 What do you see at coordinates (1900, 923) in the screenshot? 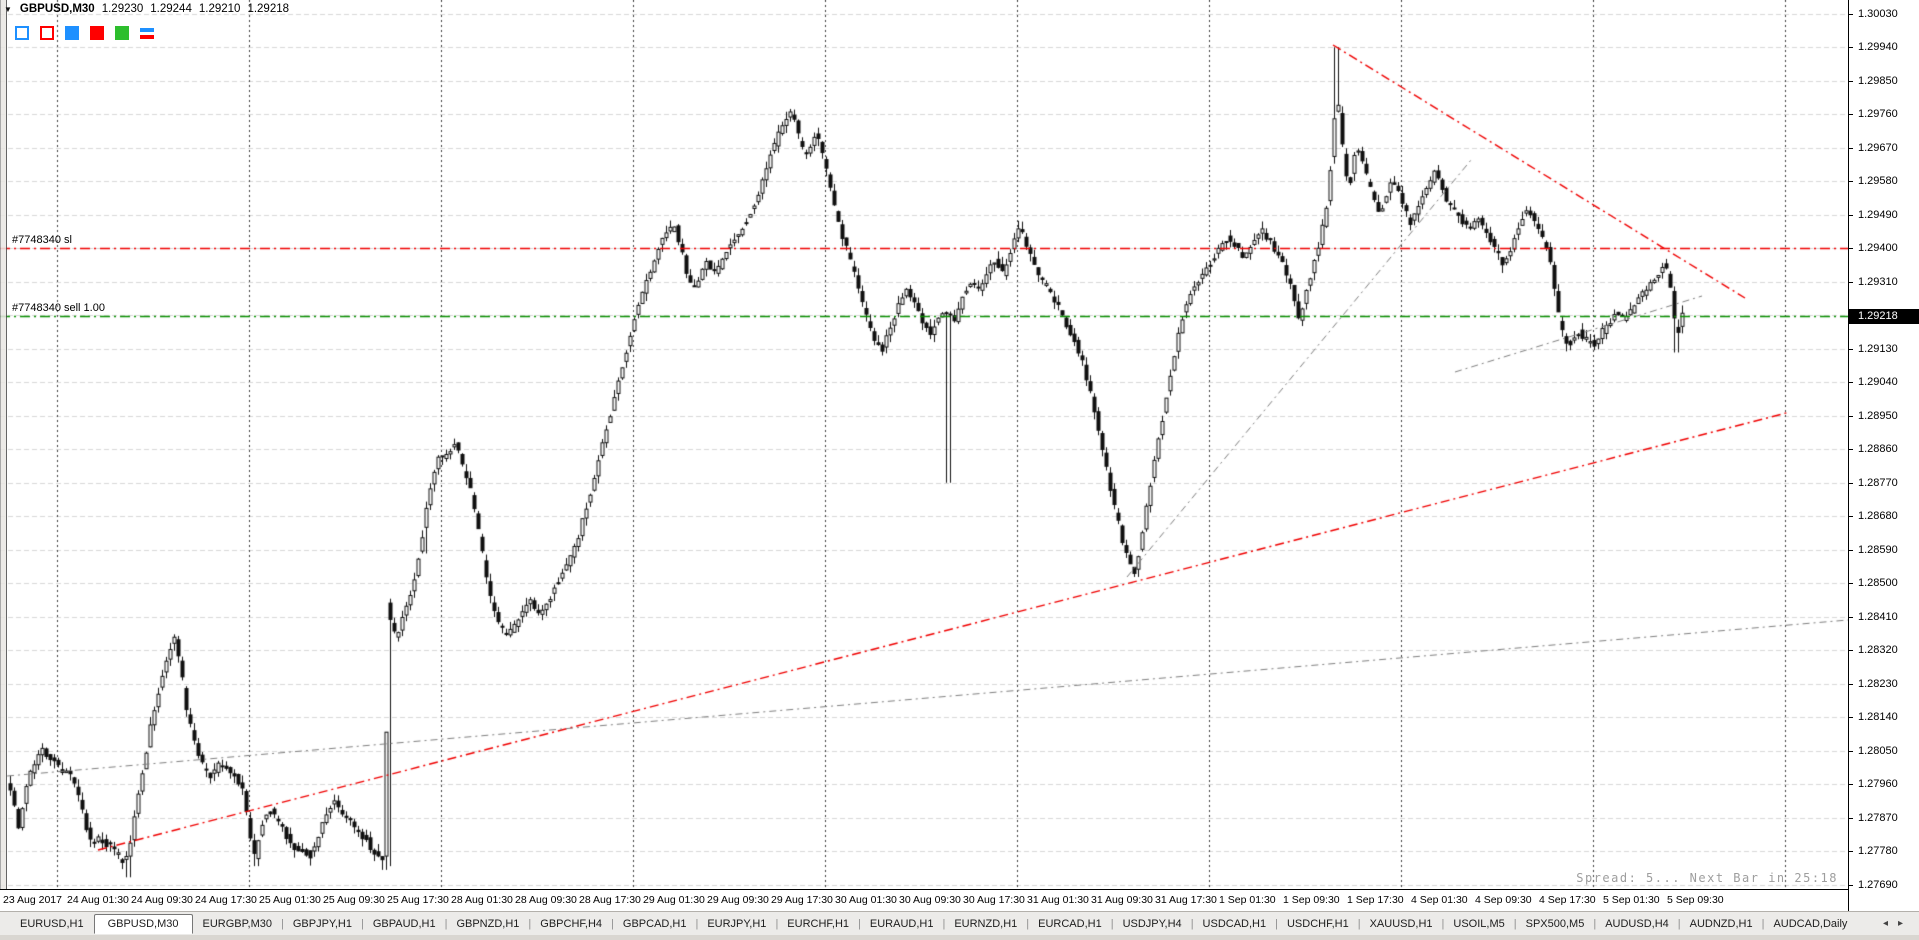
I see `tab-scroll-right-icon: ▸` at bounding box center [1900, 923].